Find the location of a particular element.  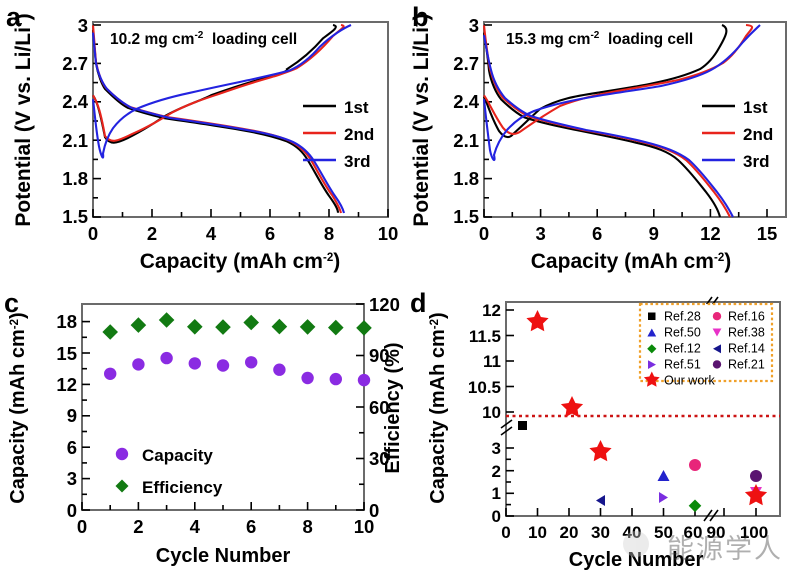

panel-c-xtick-10: 10 is located at coordinates (364, 526).